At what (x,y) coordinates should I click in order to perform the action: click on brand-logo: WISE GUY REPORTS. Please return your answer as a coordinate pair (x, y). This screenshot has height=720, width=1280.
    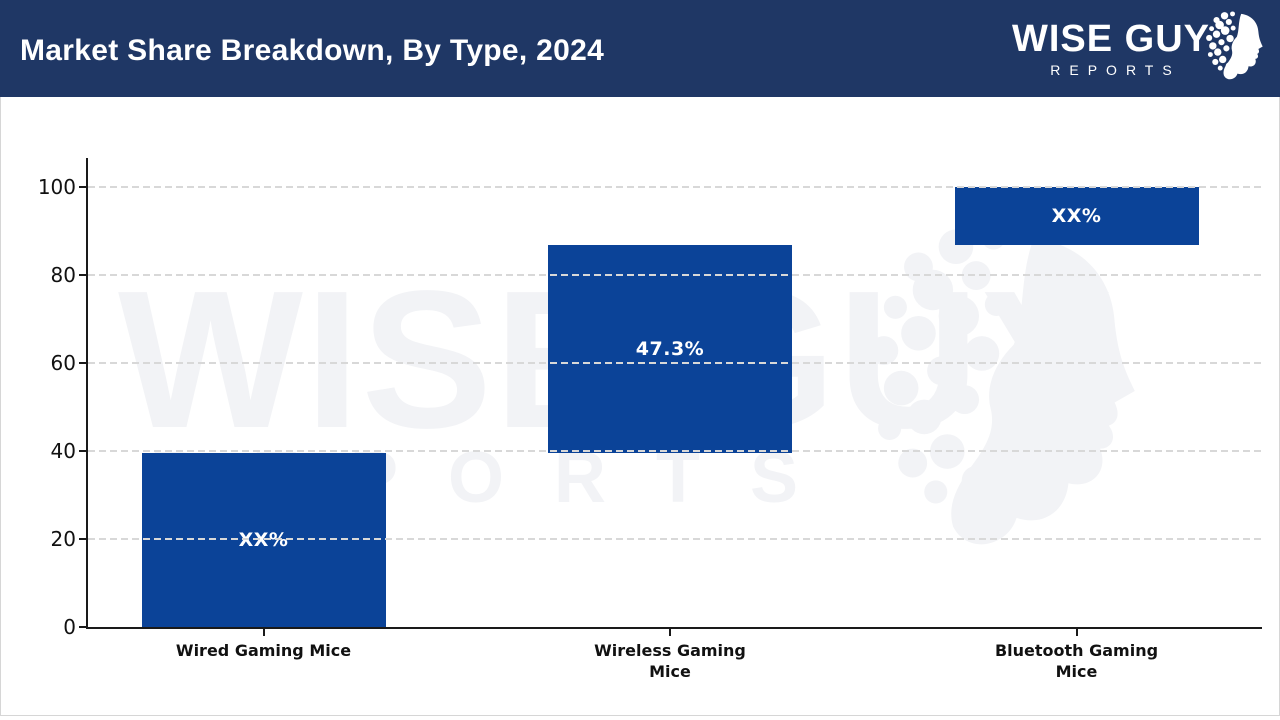
    Looking at the image, I should click on (1139, 49).